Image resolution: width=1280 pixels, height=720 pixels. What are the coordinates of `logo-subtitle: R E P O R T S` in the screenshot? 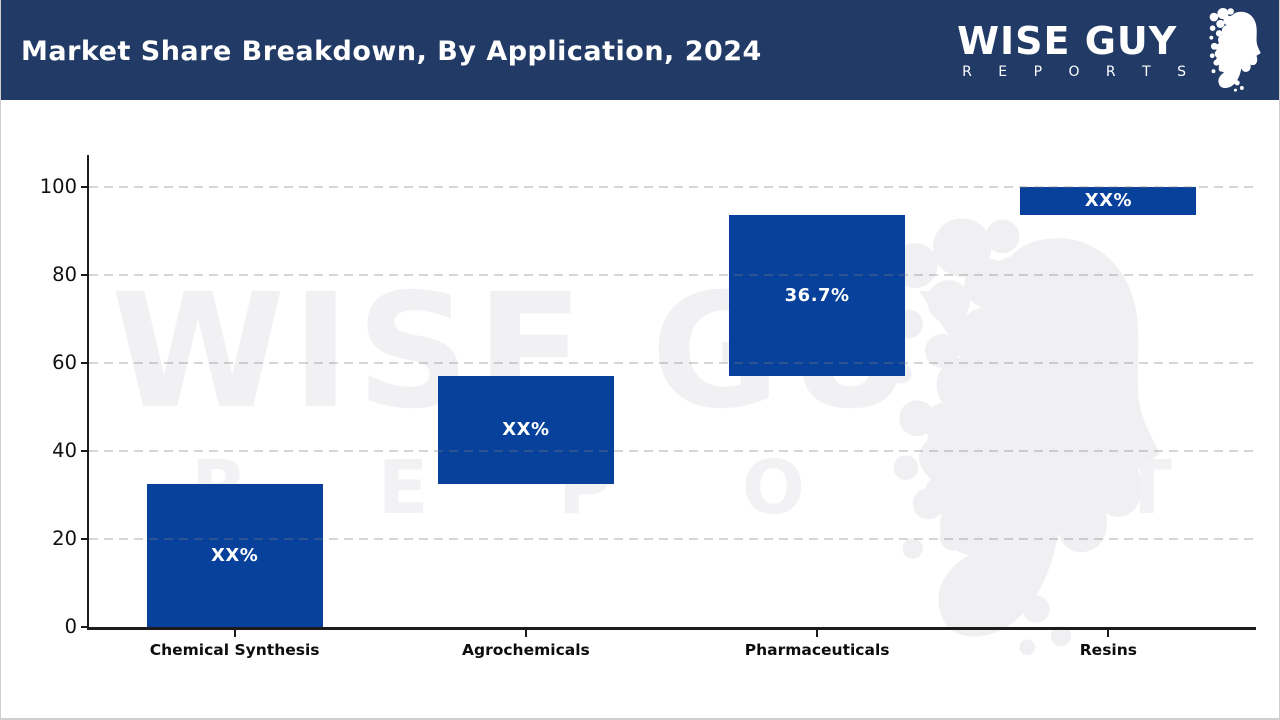 It's located at (1079, 72).